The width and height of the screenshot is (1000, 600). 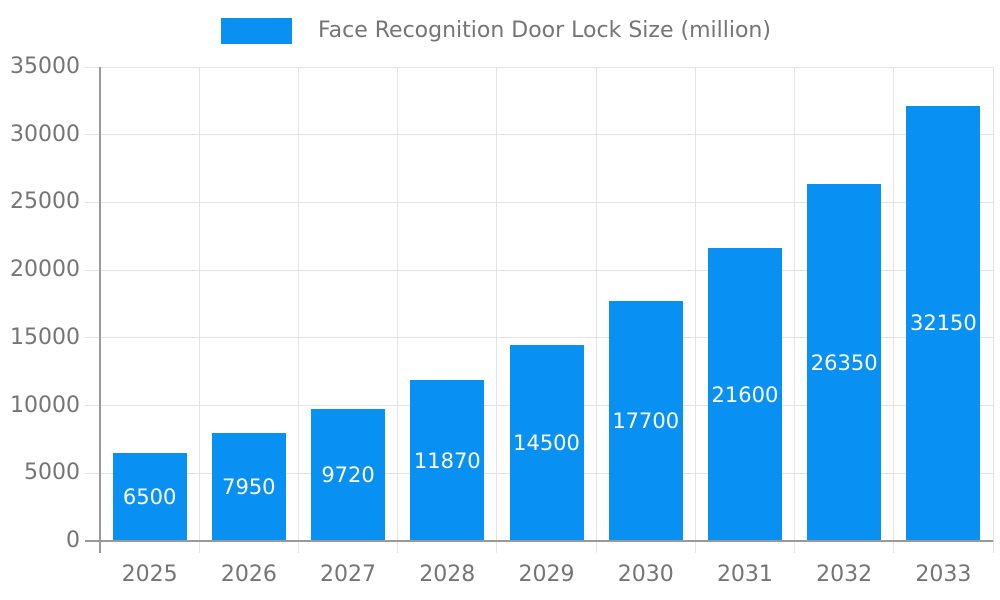 I want to click on x-tick-label: 2026, so click(x=248, y=574).